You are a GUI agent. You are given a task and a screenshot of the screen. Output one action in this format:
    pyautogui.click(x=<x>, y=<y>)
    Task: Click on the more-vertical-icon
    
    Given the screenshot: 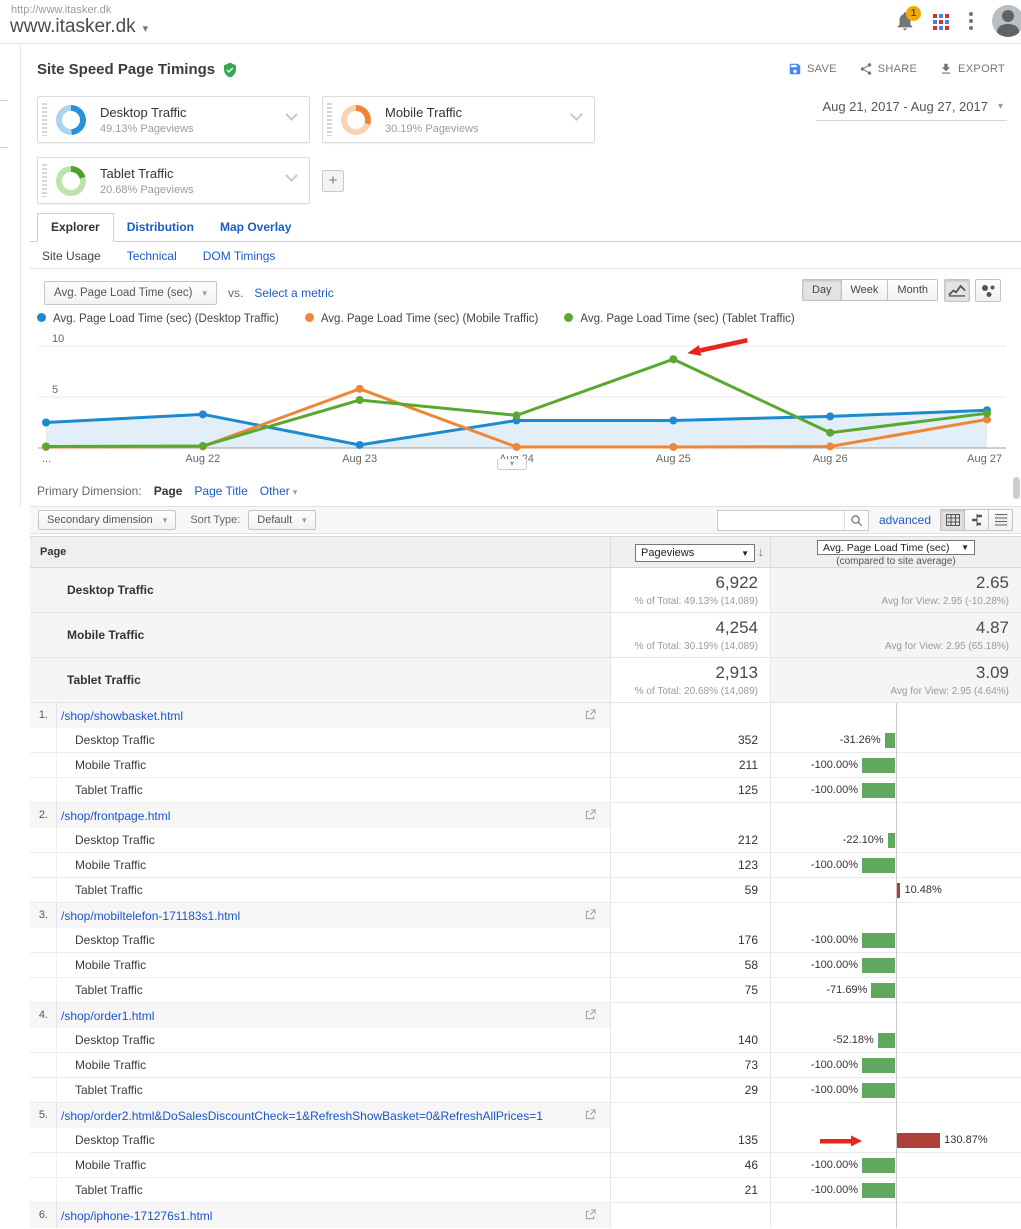 What is the action you would take?
    pyautogui.click(x=971, y=22)
    